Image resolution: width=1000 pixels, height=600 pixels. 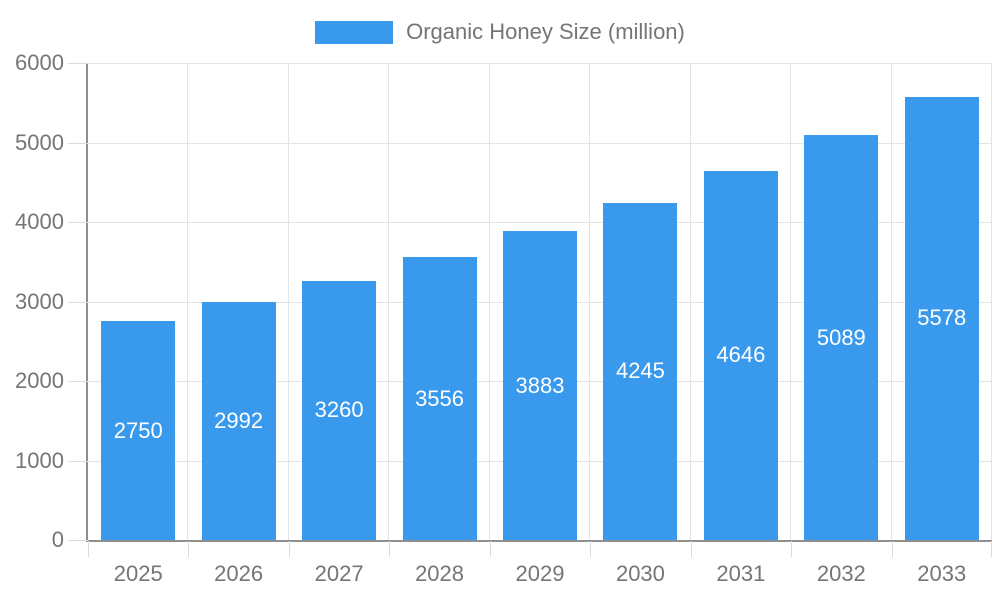 What do you see at coordinates (539, 541) in the screenshot?
I see `x-axis-line` at bounding box center [539, 541].